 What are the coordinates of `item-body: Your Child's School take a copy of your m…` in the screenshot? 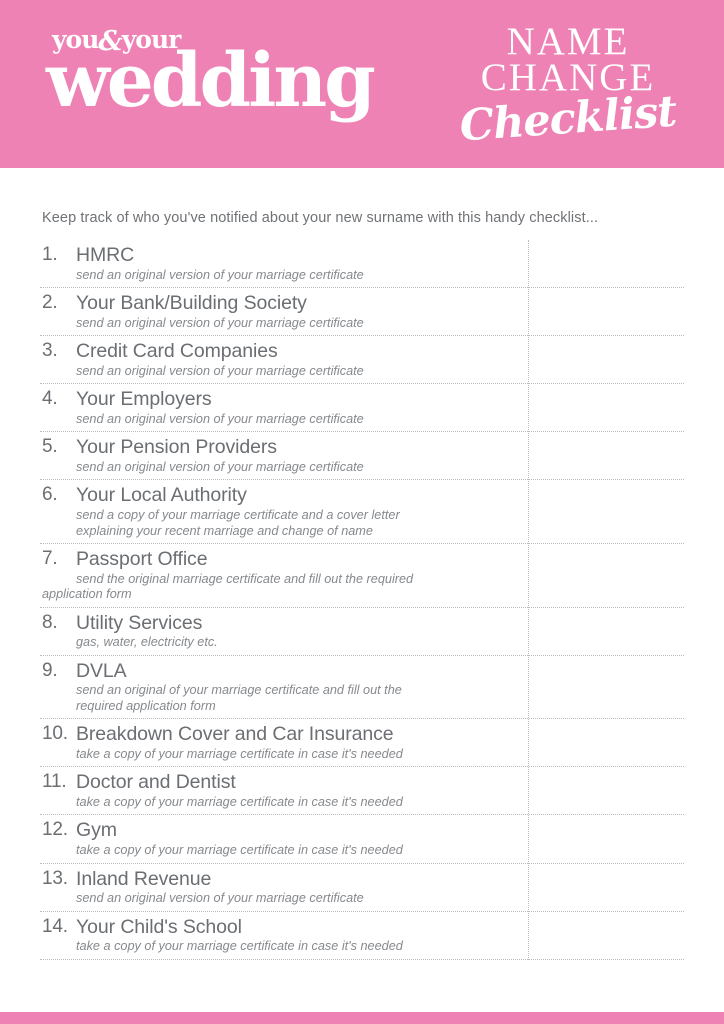 It's located at (380, 935).